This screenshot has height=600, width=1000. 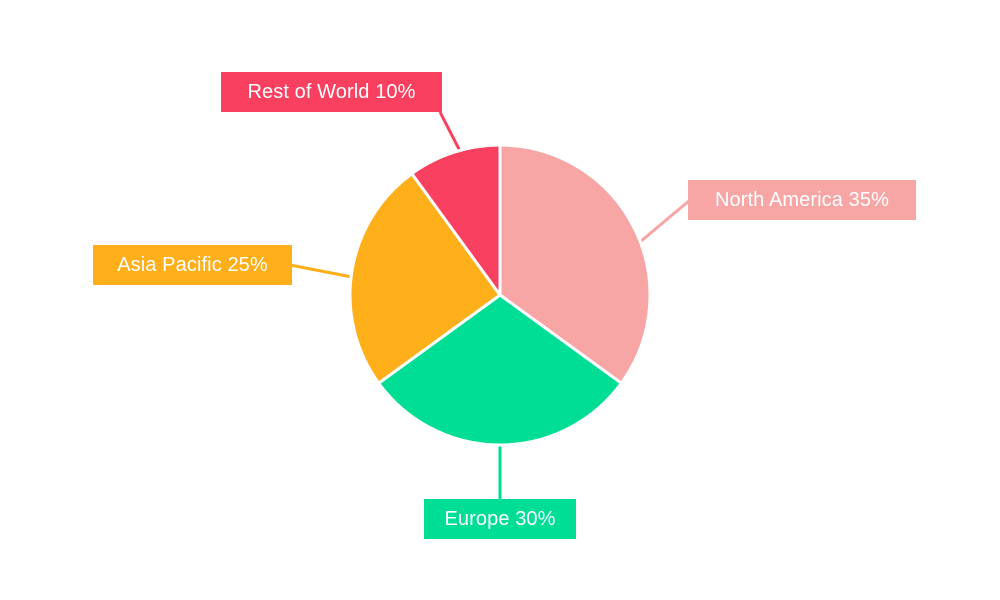 What do you see at coordinates (802, 200) in the screenshot?
I see `pie-label-north-america: North America 35%` at bounding box center [802, 200].